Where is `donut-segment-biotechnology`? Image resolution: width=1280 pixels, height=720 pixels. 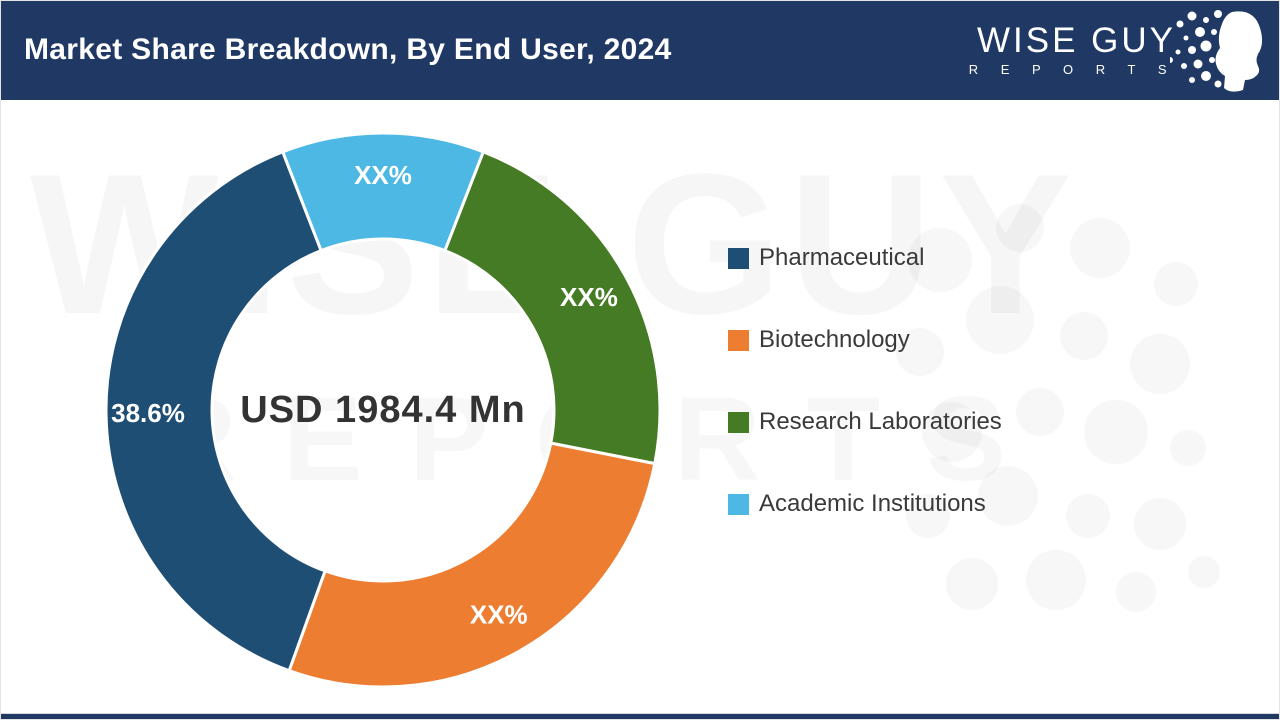
donut-segment-biotechnology is located at coordinates (472, 565).